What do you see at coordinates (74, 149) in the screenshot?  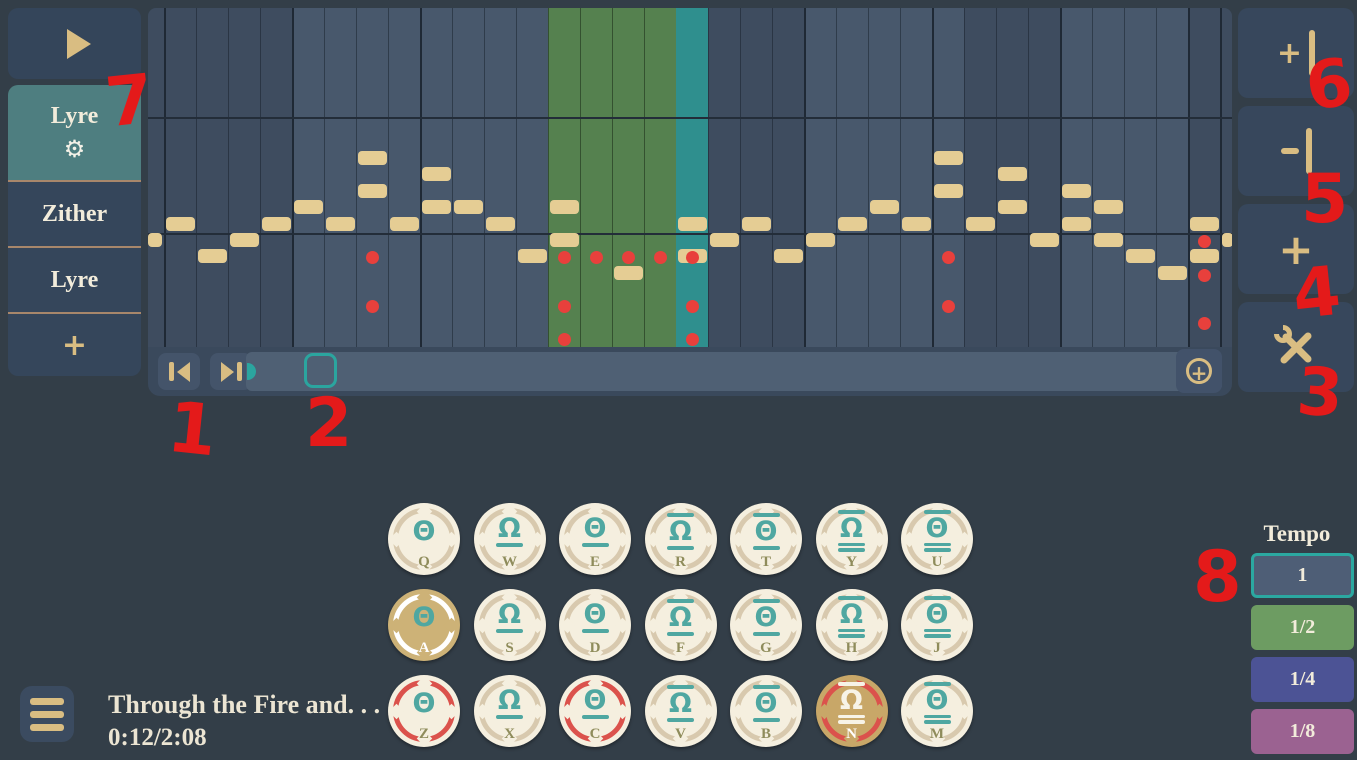 I see `gear-icon: ⚙` at bounding box center [74, 149].